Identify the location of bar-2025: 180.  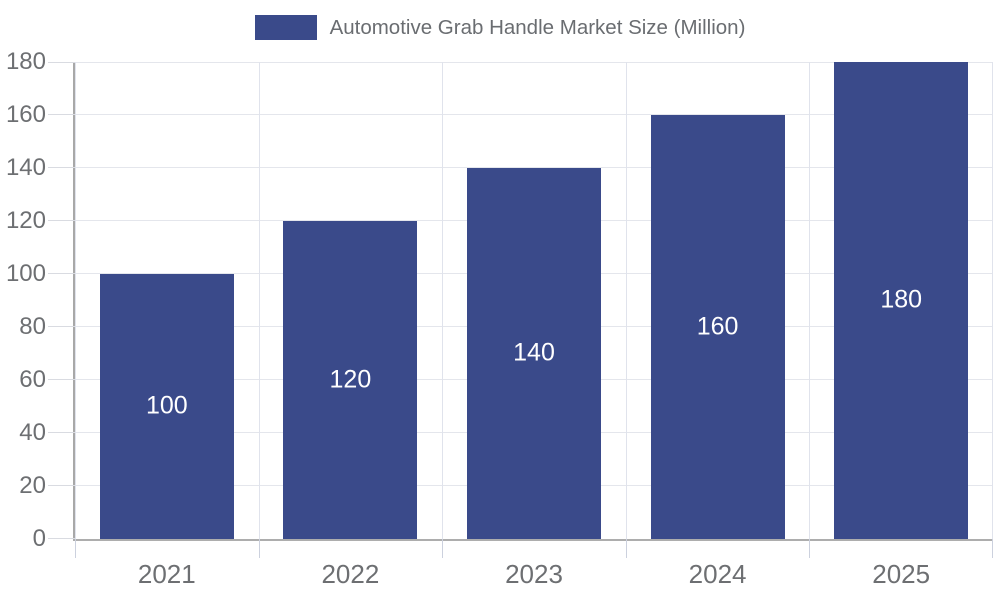
(901, 300).